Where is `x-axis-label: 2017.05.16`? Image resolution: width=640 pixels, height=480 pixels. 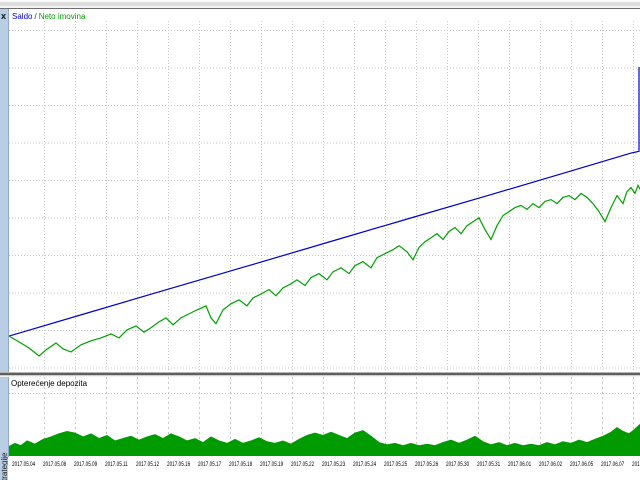
x-axis-label: 2017.05.16 is located at coordinates (179, 464).